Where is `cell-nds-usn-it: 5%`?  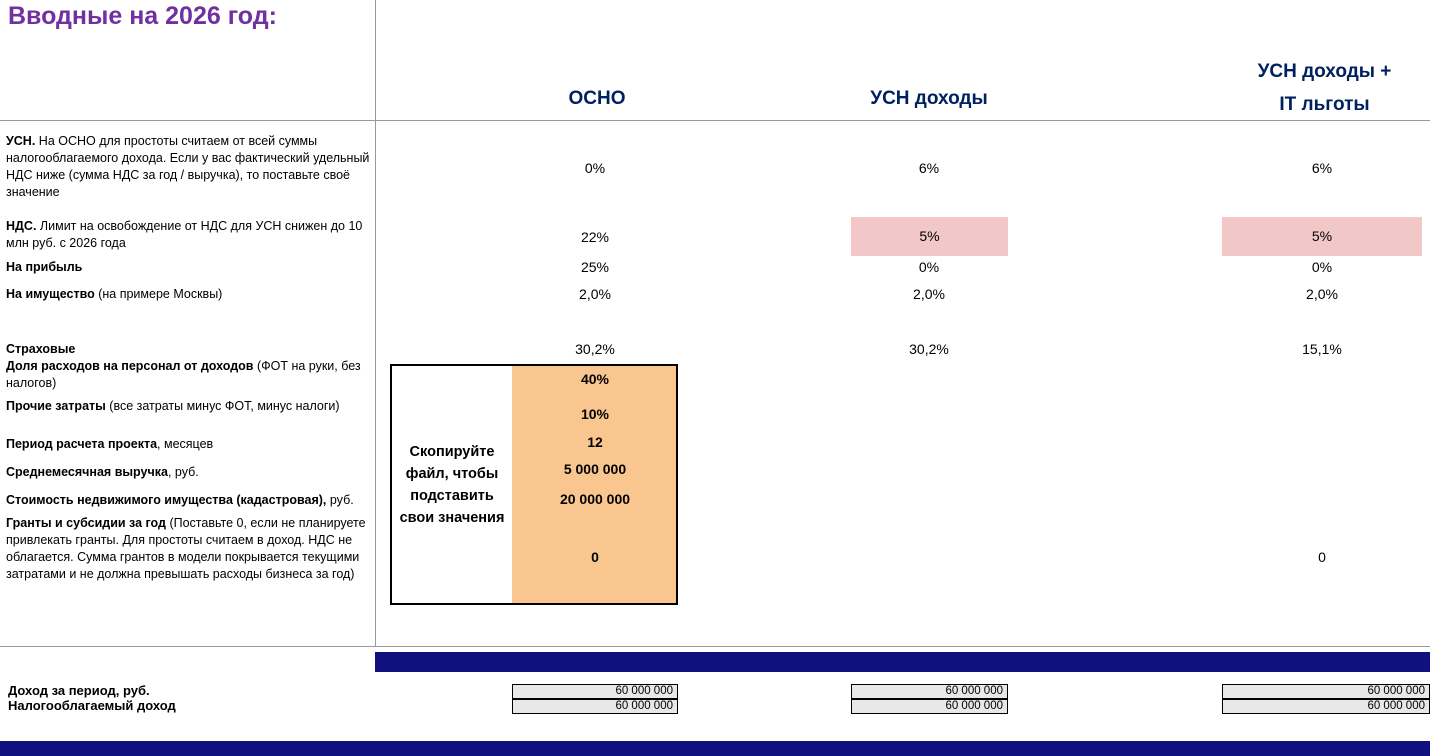
cell-nds-usn-it: 5% is located at coordinates (1322, 236).